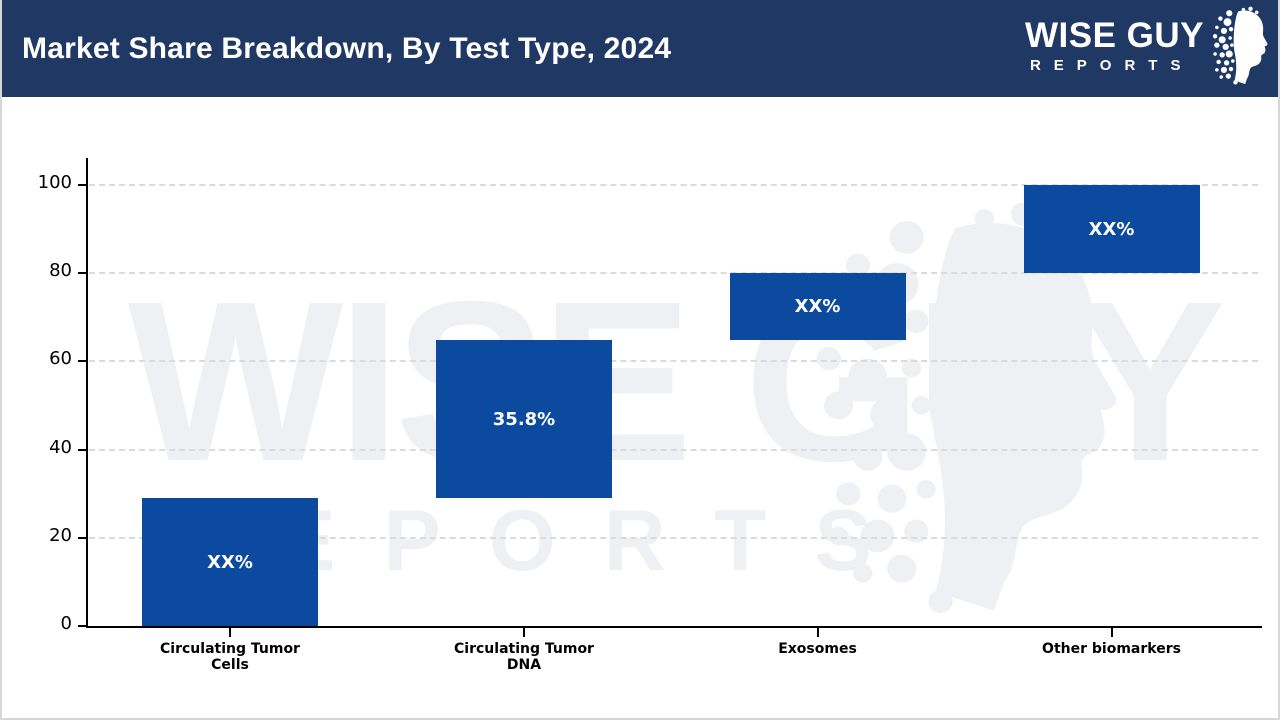 This screenshot has height=720, width=1280. I want to click on x-axis-line, so click(674, 627).